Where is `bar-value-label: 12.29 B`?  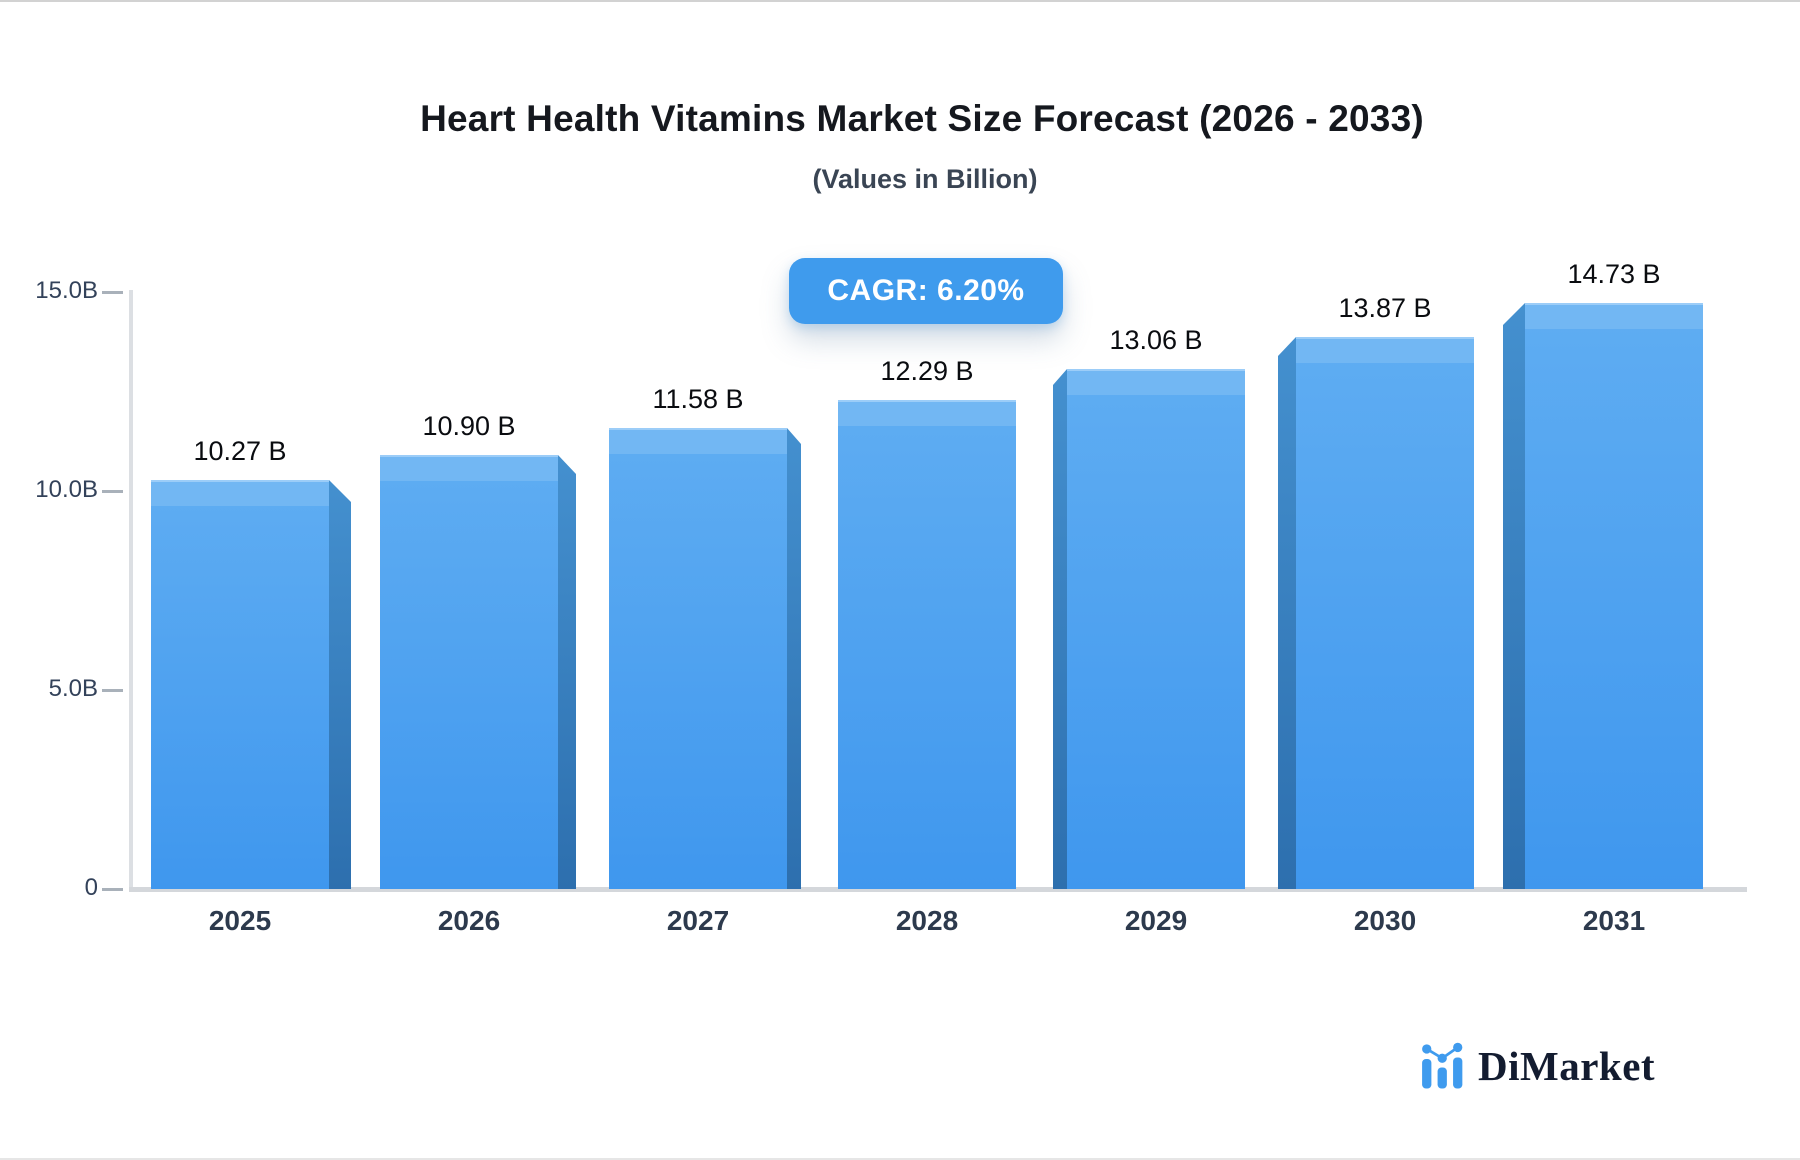 bar-value-label: 12.29 B is located at coordinates (927, 371).